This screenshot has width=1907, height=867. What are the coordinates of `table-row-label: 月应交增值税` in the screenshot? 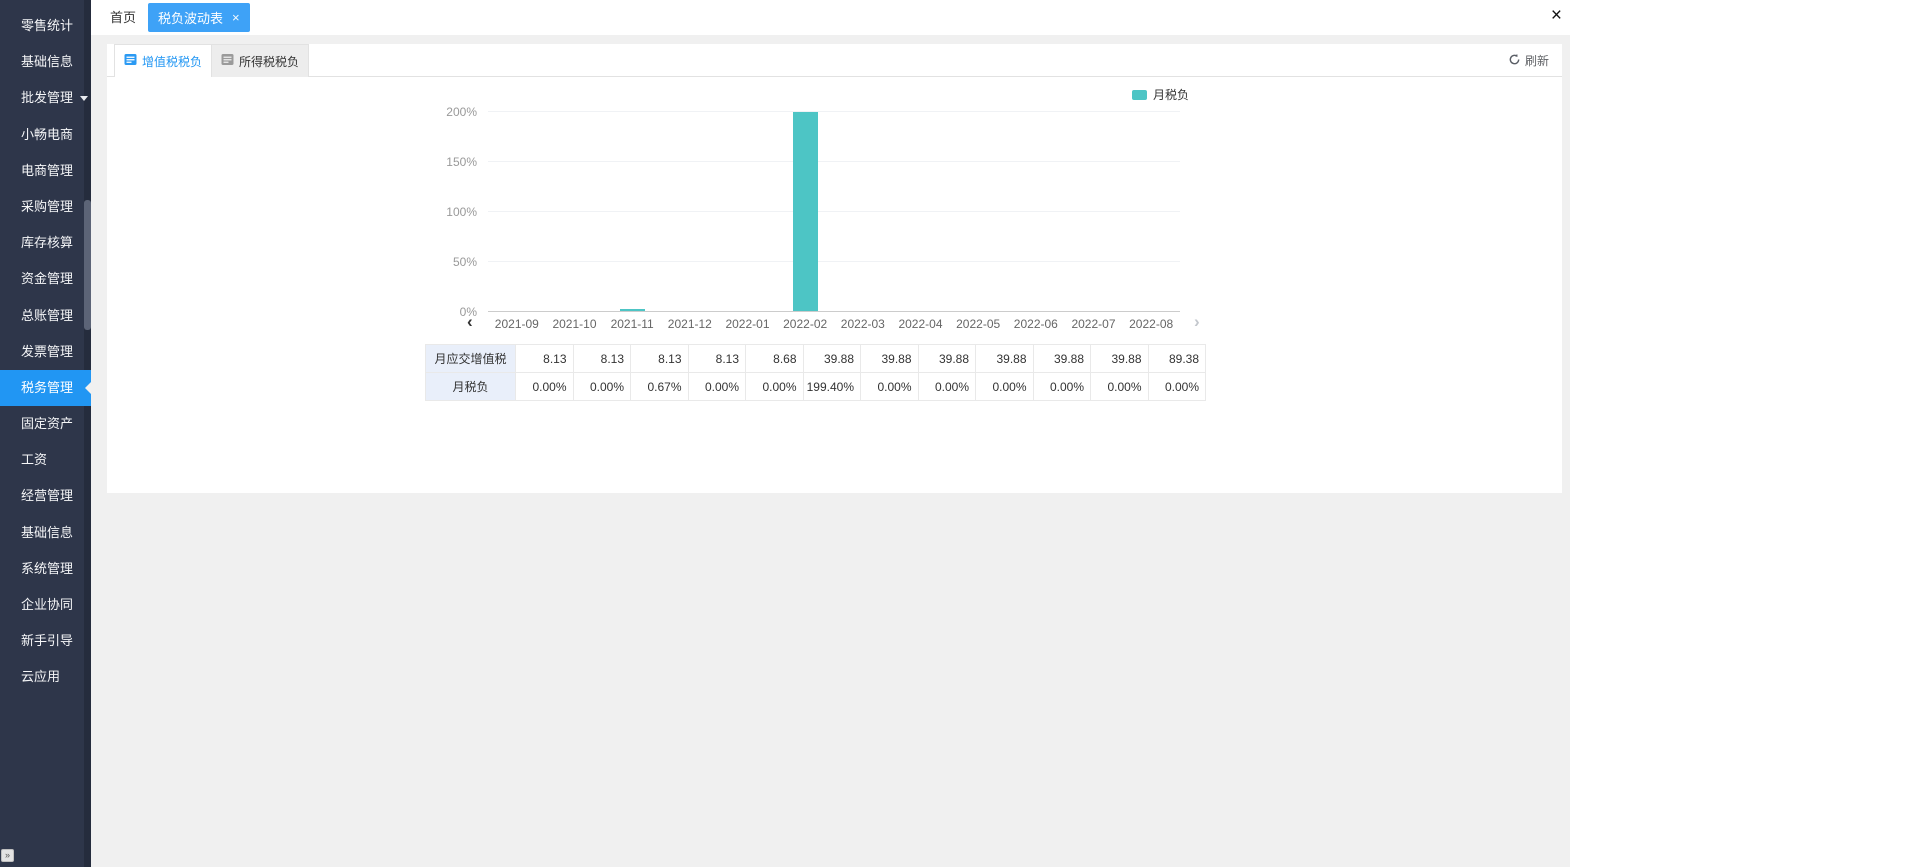 It's located at (470, 358).